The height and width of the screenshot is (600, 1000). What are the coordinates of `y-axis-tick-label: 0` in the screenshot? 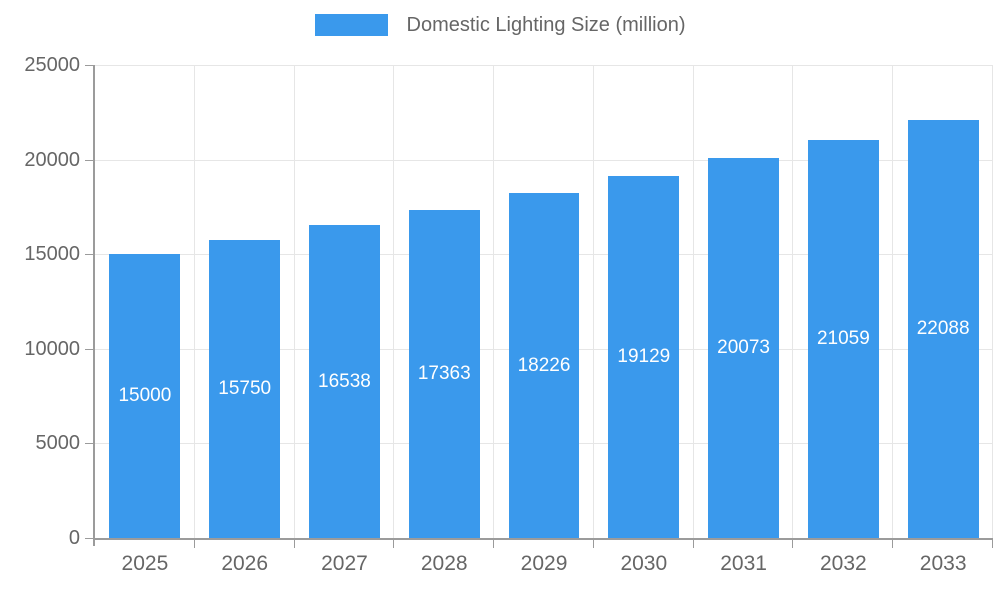 It's located at (74, 538).